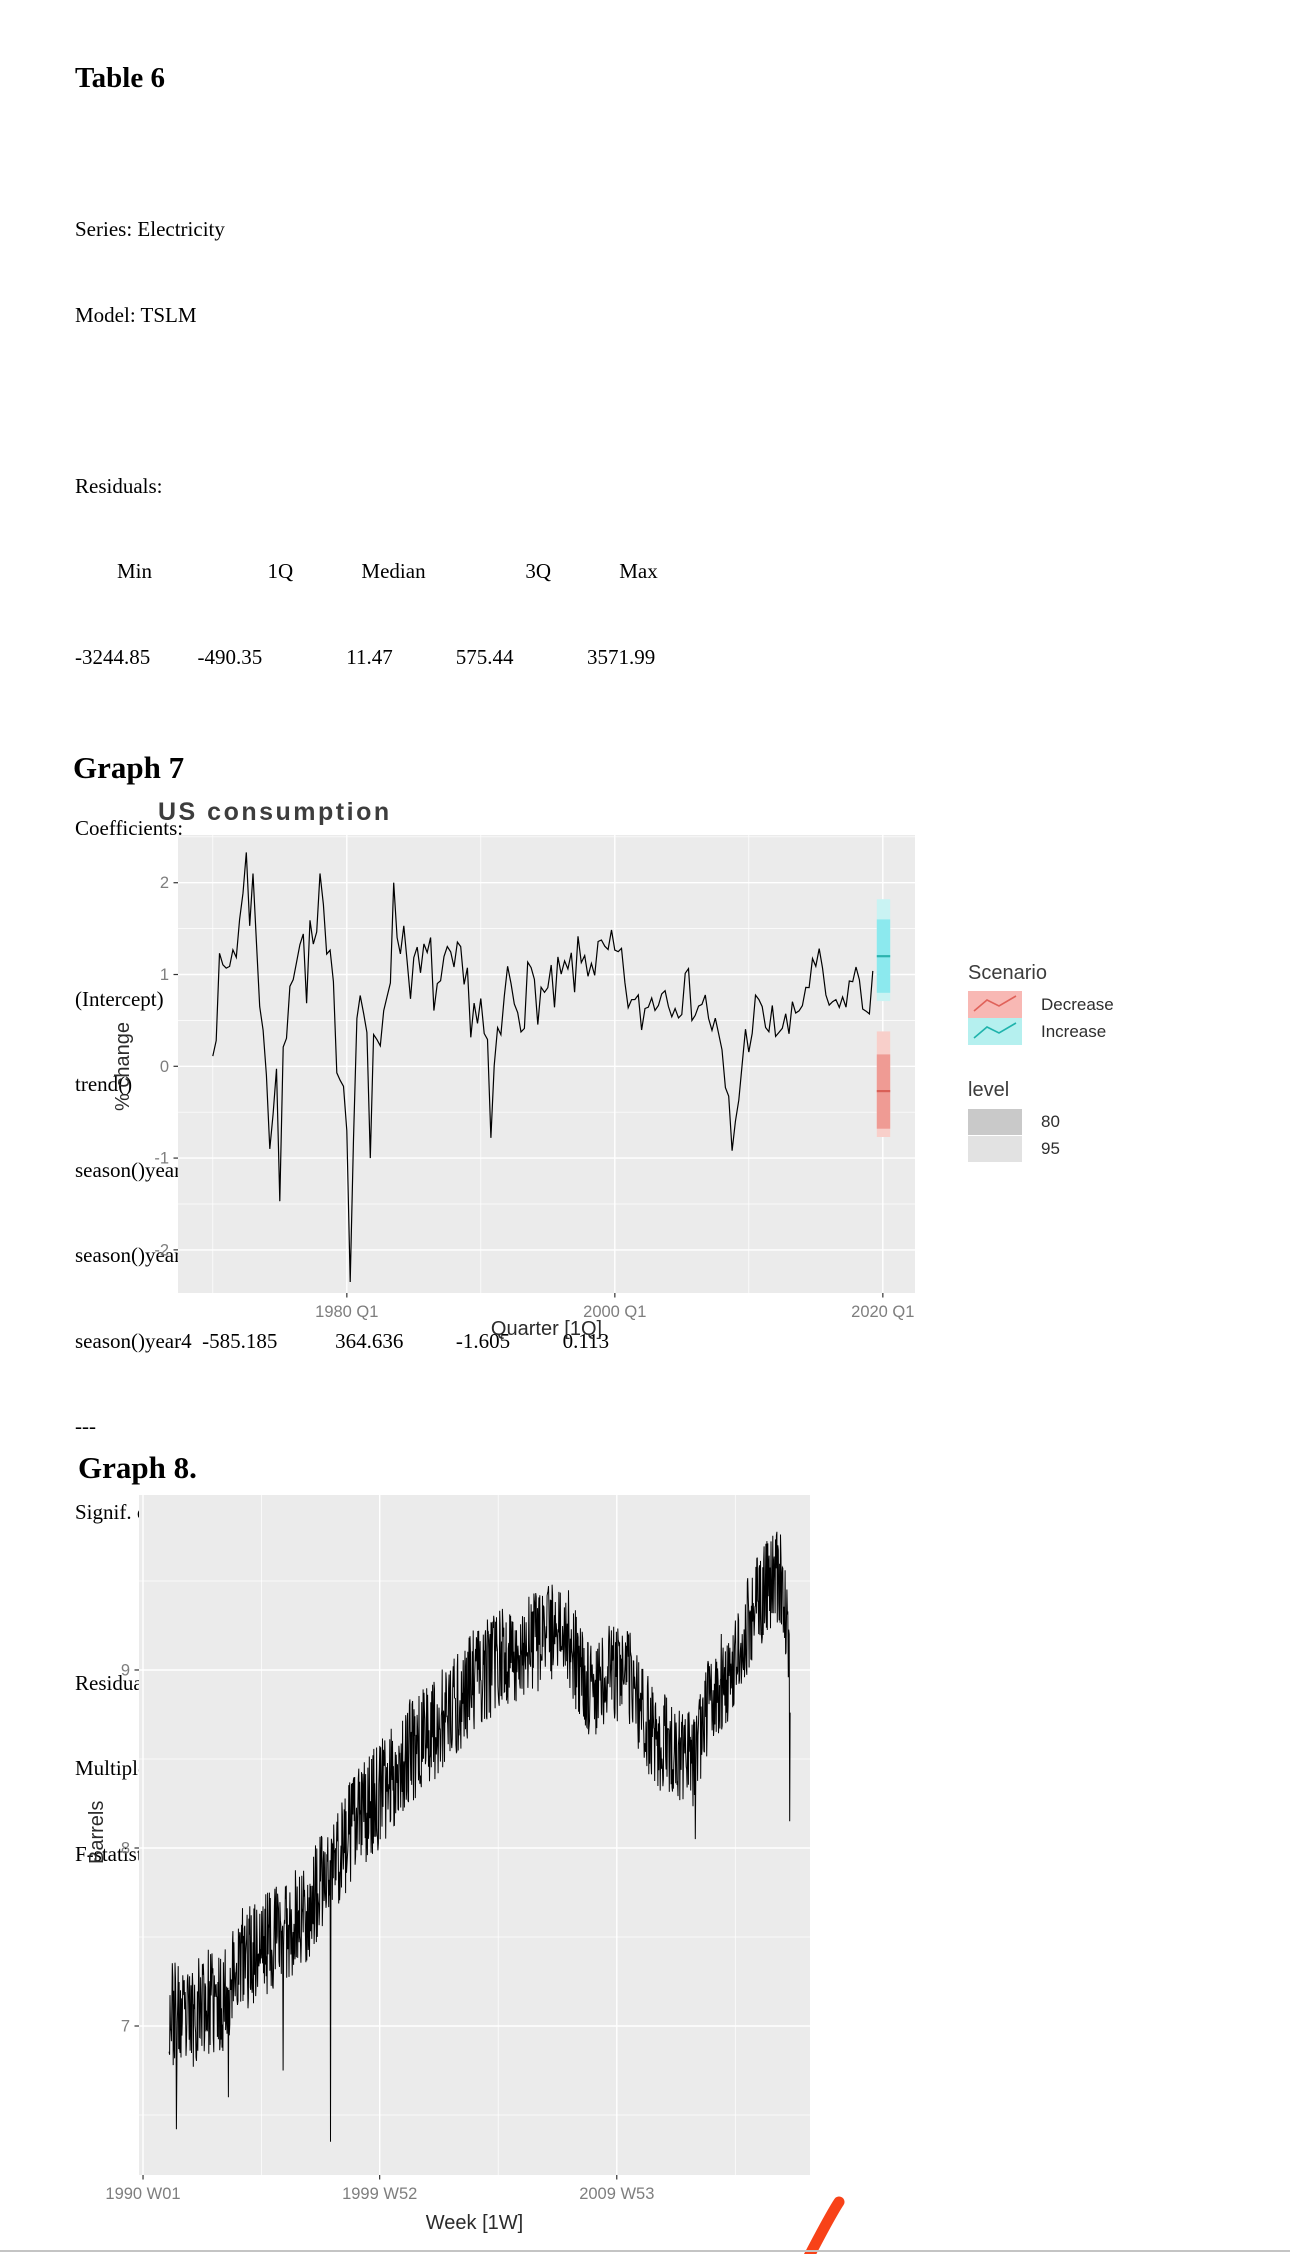  I want to click on decrease-zigzag-icon, so click(995, 1003).